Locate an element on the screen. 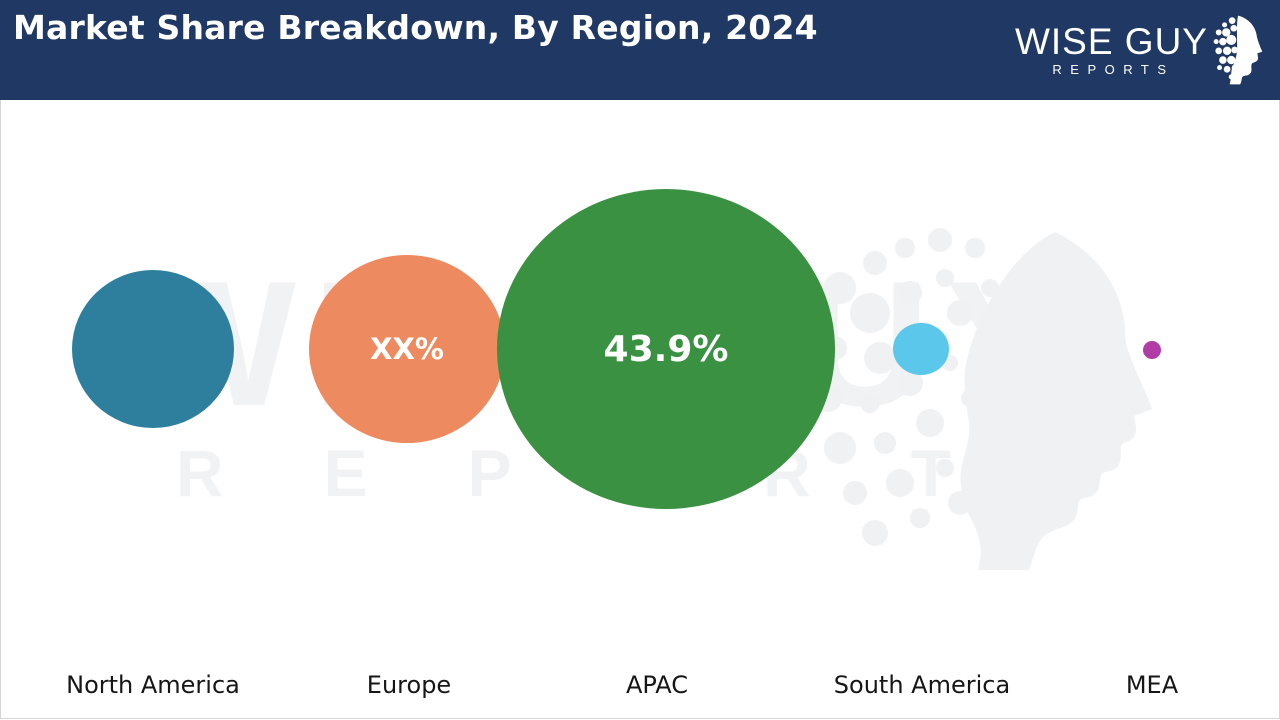 The width and height of the screenshot is (1280, 720). bubble-apac: 43.9% is located at coordinates (666, 349).